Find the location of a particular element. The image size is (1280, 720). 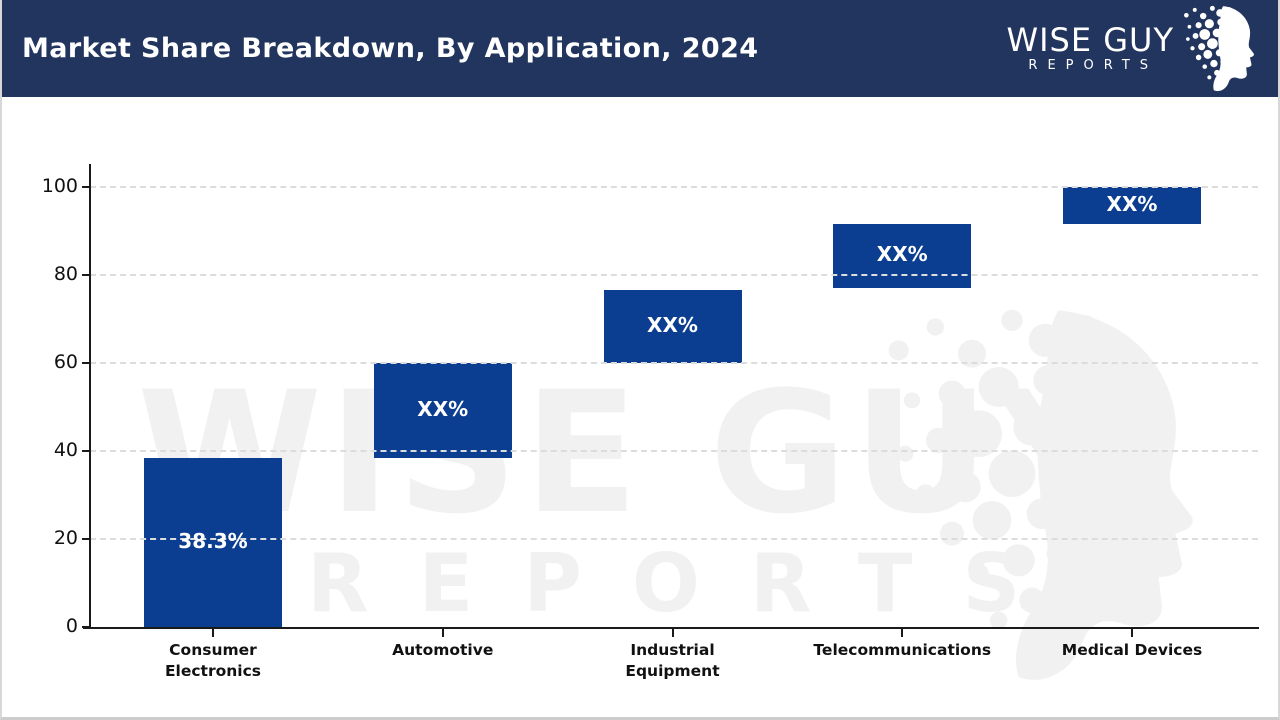

category-label-industrial-equipment: Industrial Equipment is located at coordinates (673, 661).